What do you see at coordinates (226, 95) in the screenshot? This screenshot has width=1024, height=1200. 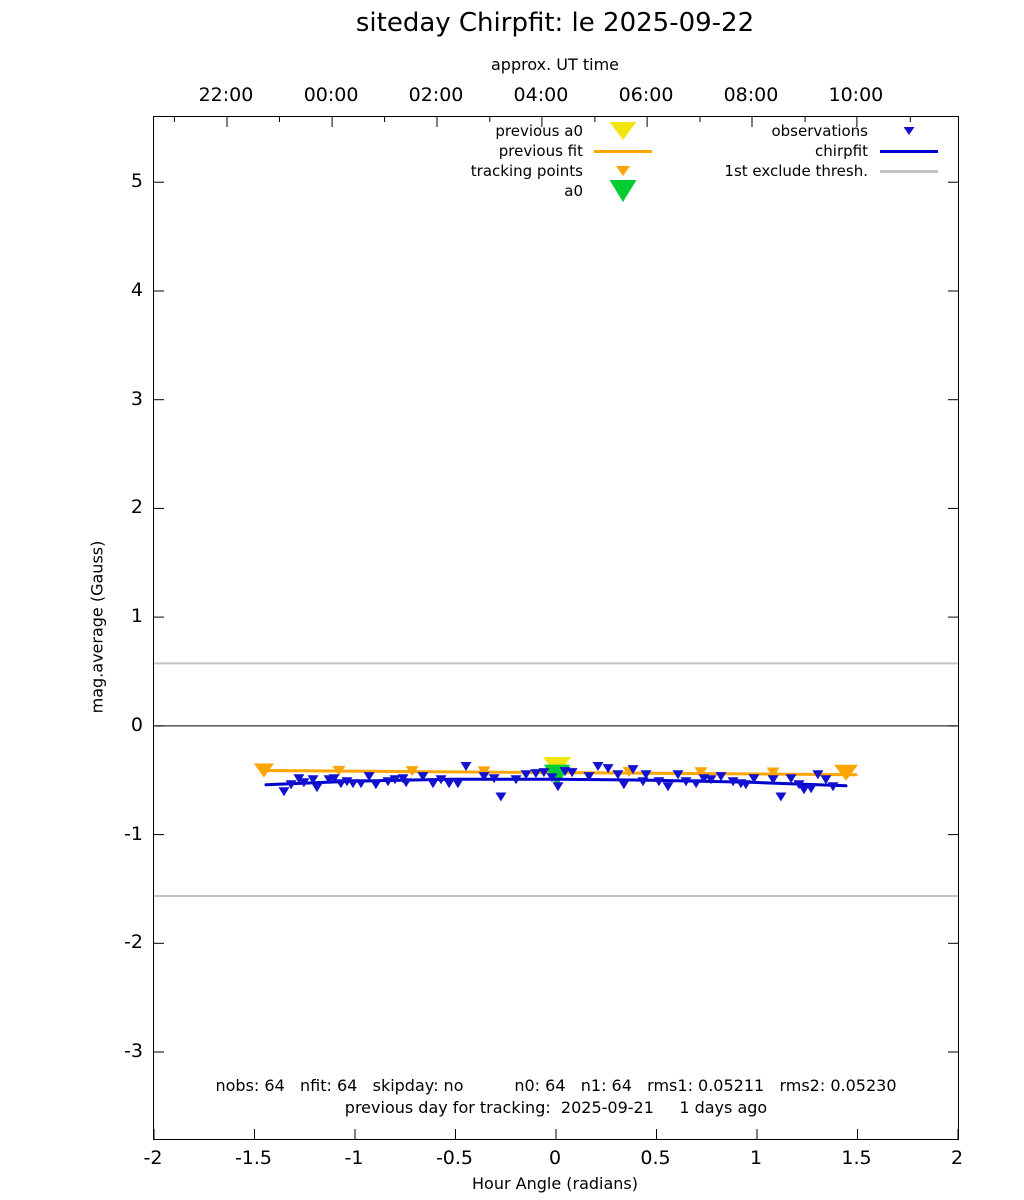 I see `time-tick-label: 22:00` at bounding box center [226, 95].